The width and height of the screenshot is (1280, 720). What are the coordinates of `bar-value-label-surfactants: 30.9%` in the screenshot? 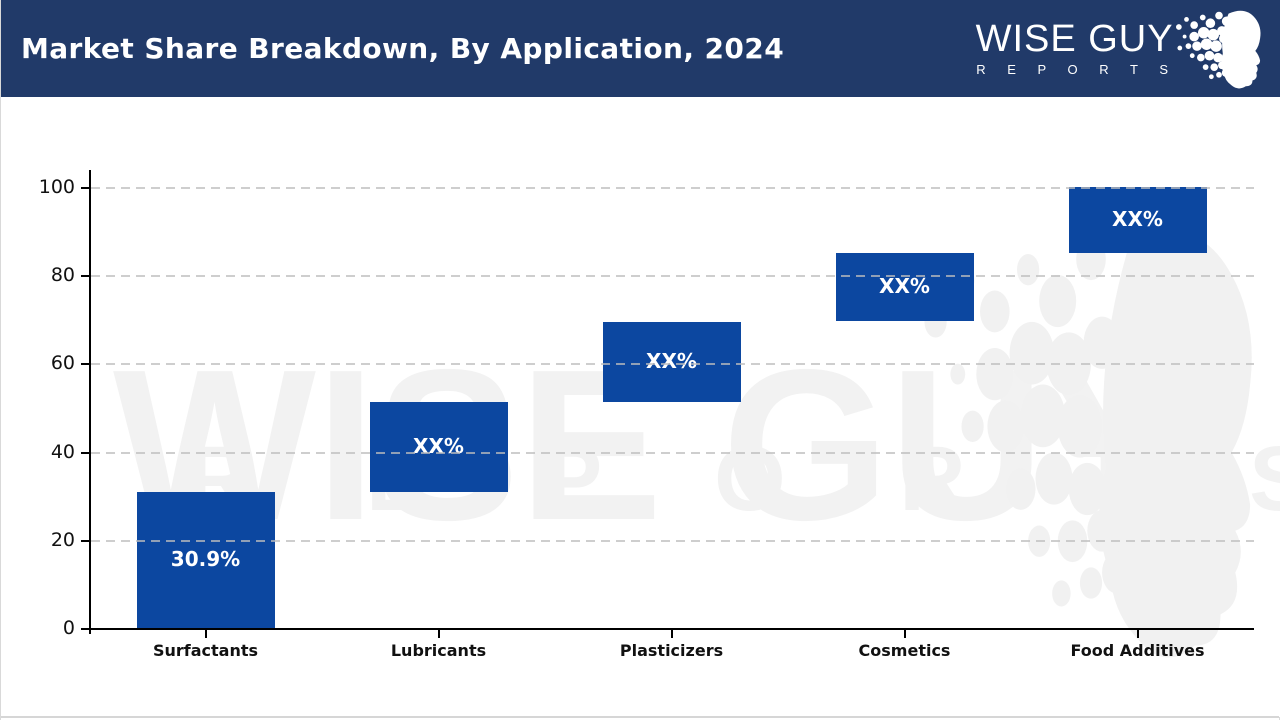 It's located at (205, 558).